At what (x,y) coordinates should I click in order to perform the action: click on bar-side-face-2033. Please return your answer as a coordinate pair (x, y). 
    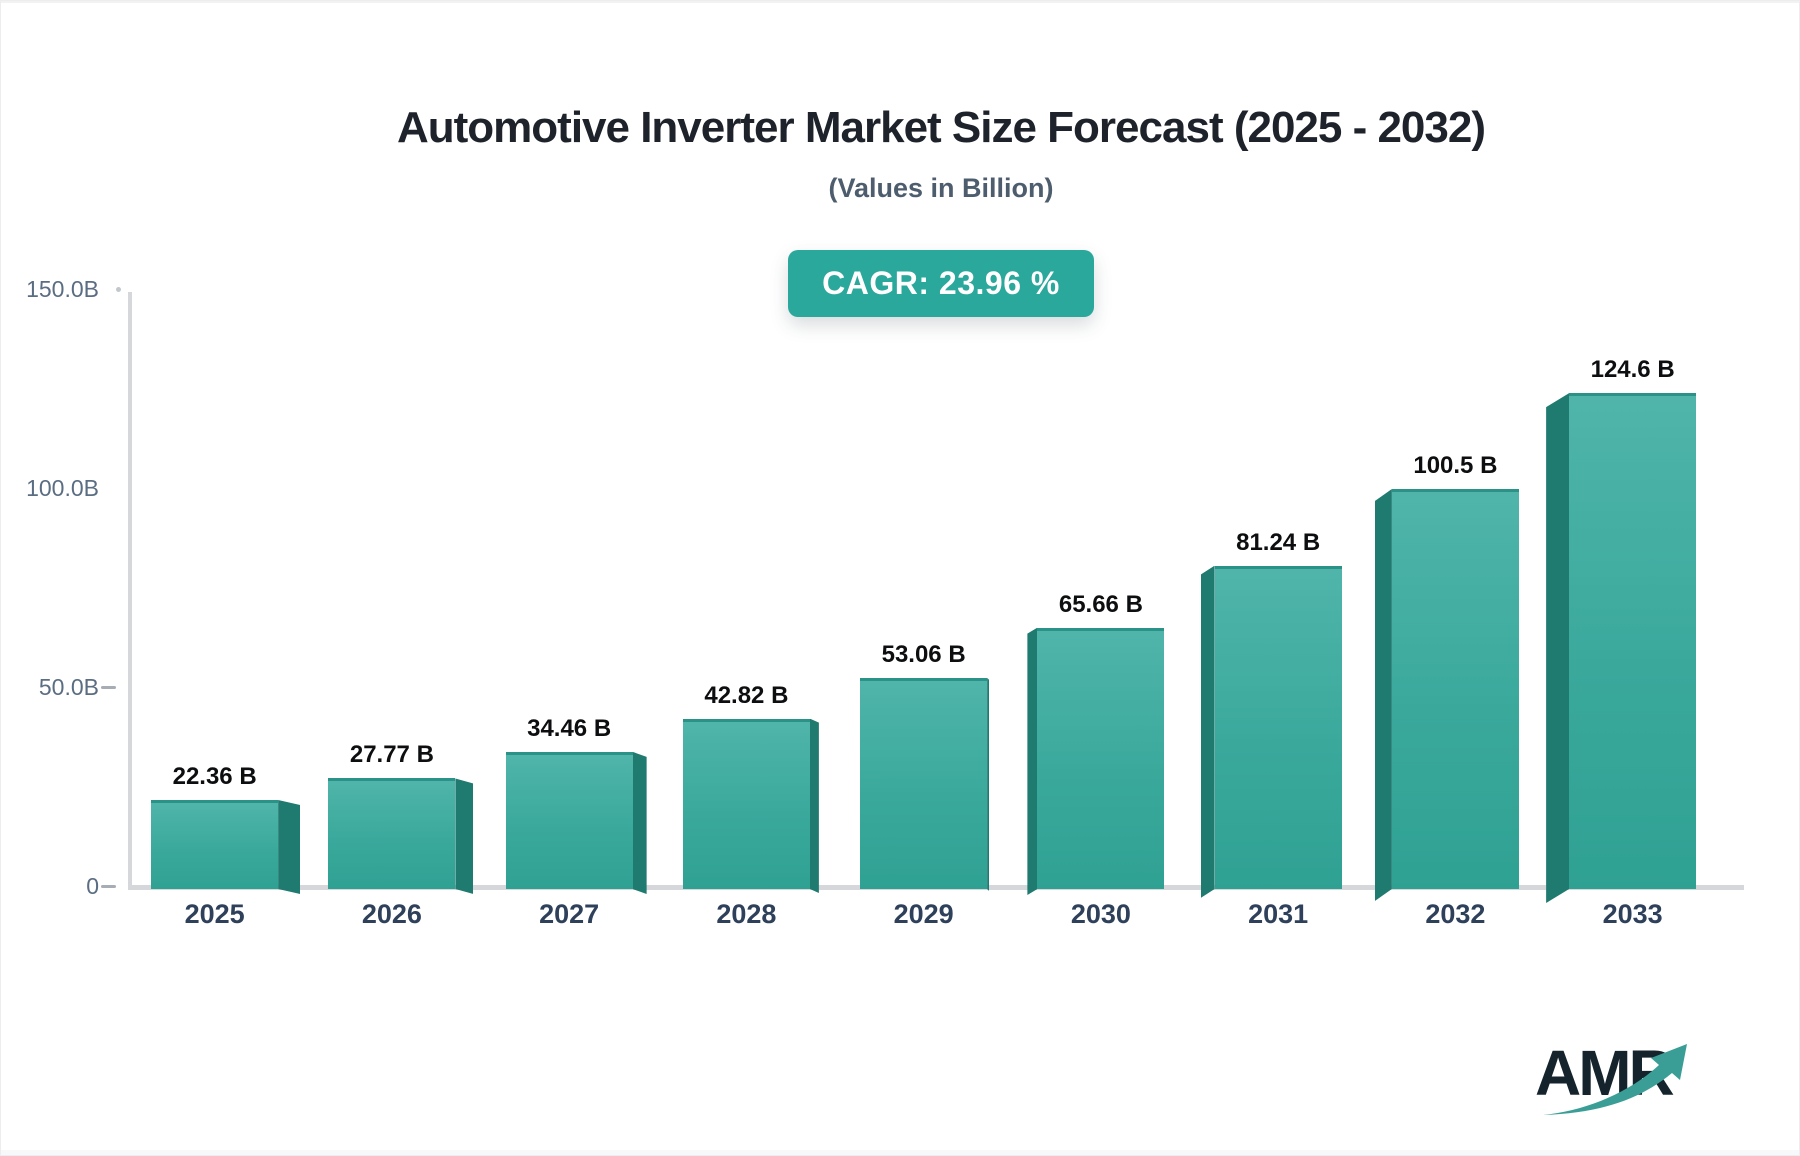
    Looking at the image, I should click on (1558, 648).